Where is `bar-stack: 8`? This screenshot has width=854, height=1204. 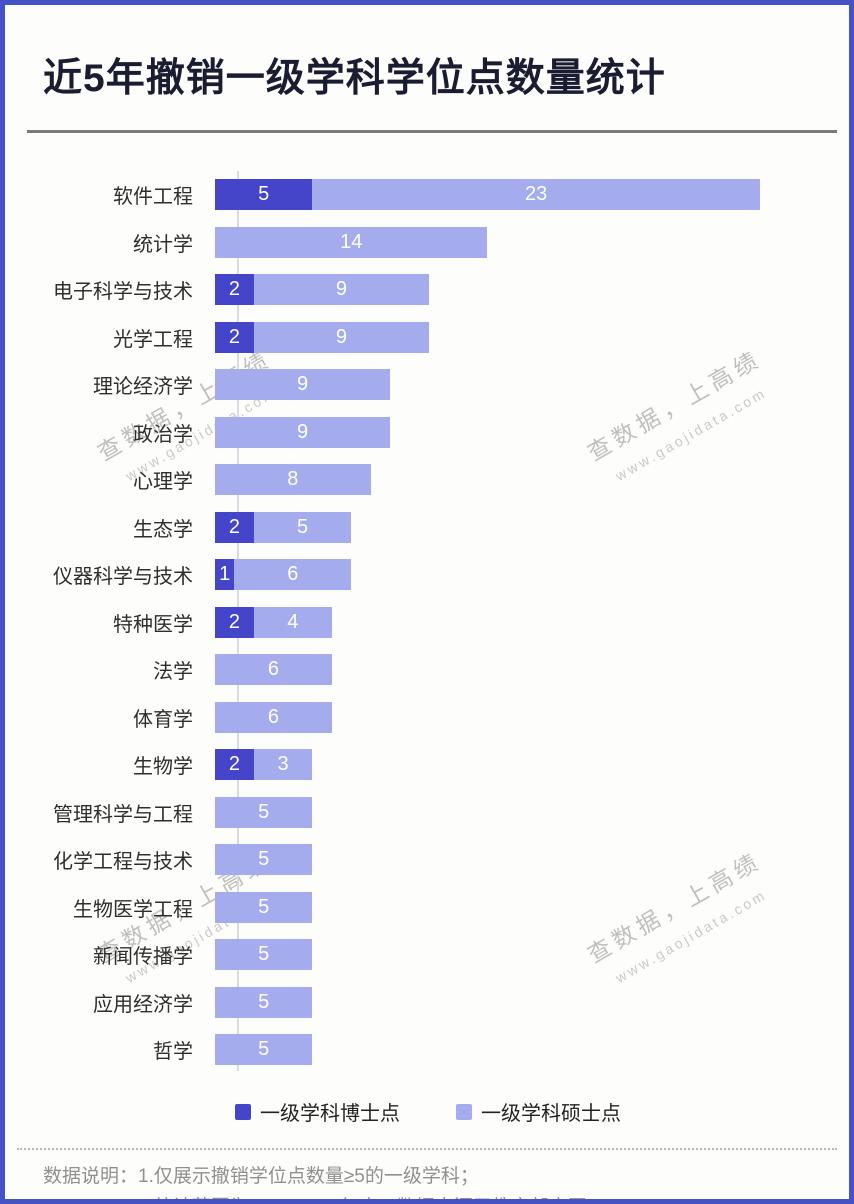
bar-stack: 8 is located at coordinates (293, 480).